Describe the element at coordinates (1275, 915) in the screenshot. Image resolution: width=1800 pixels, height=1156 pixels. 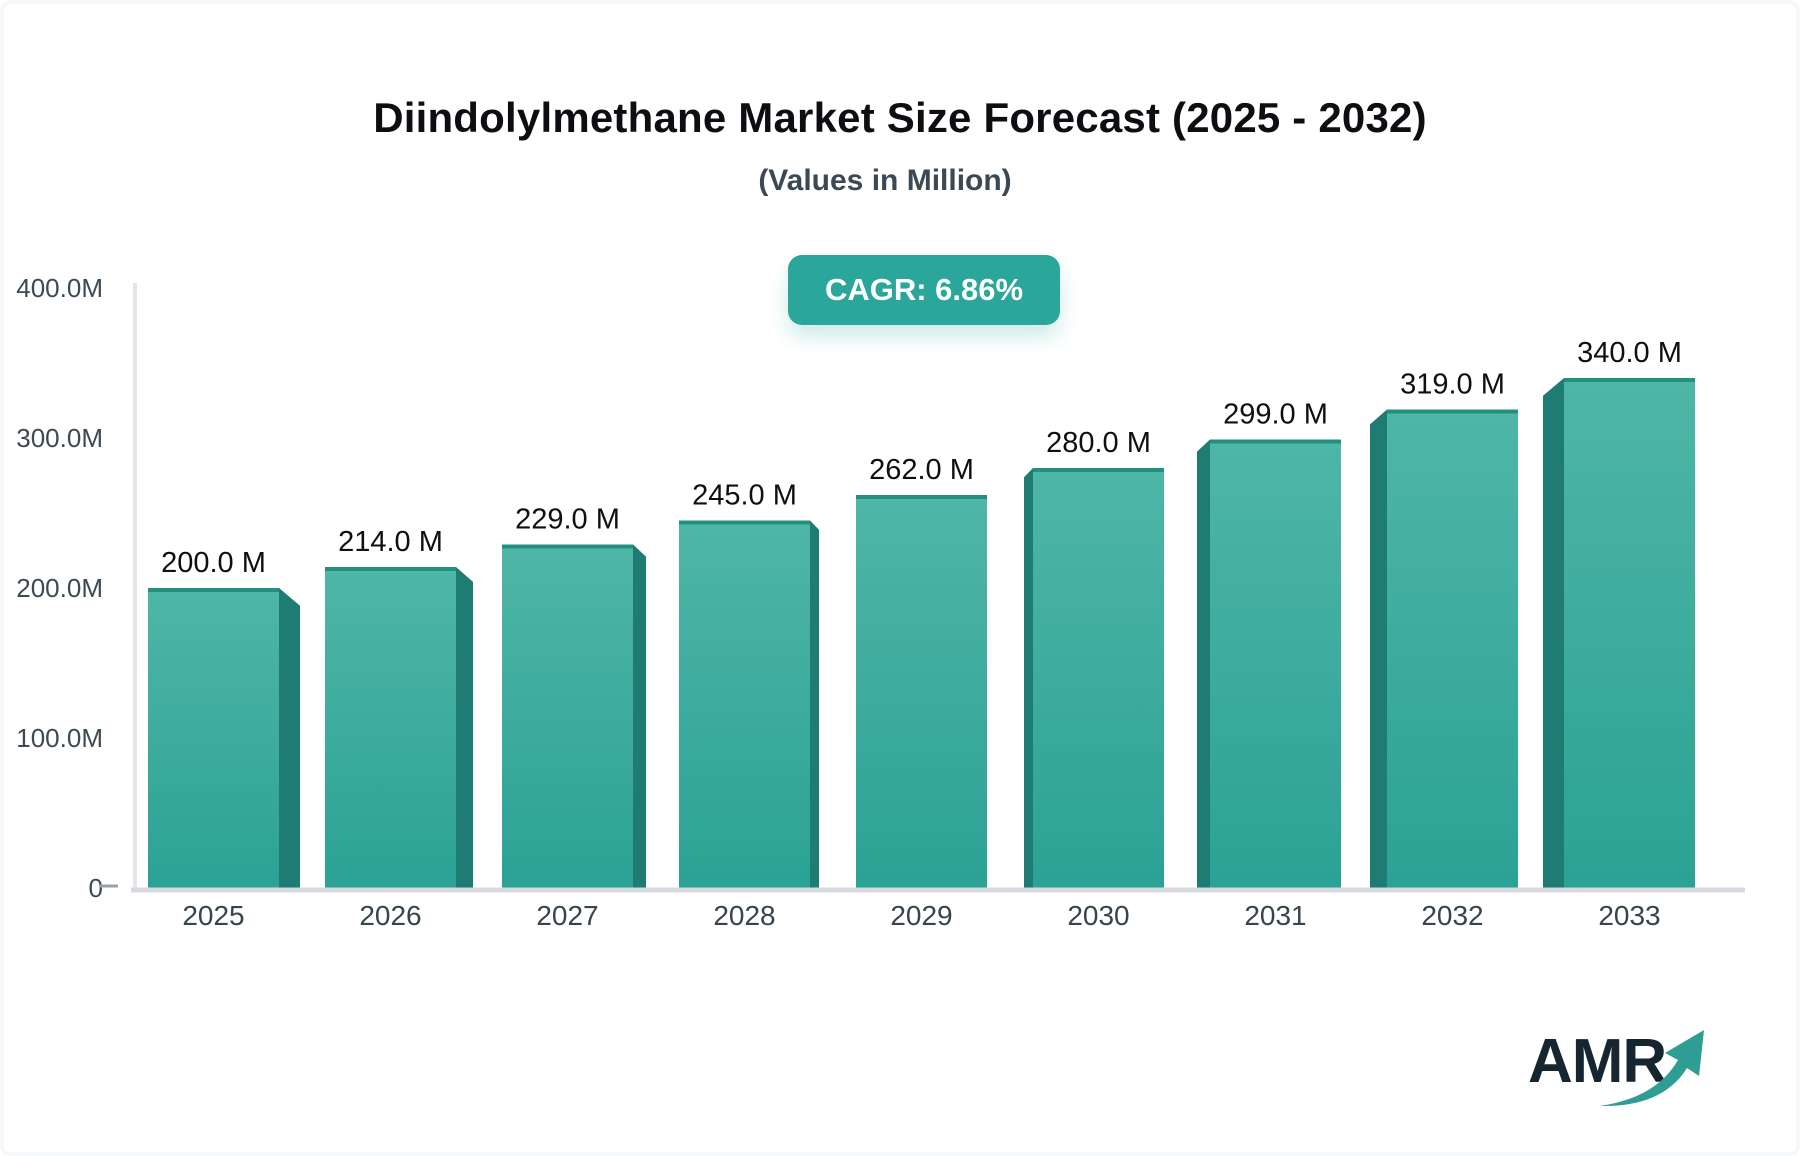
I see `x-tick-label: 2031` at that location.